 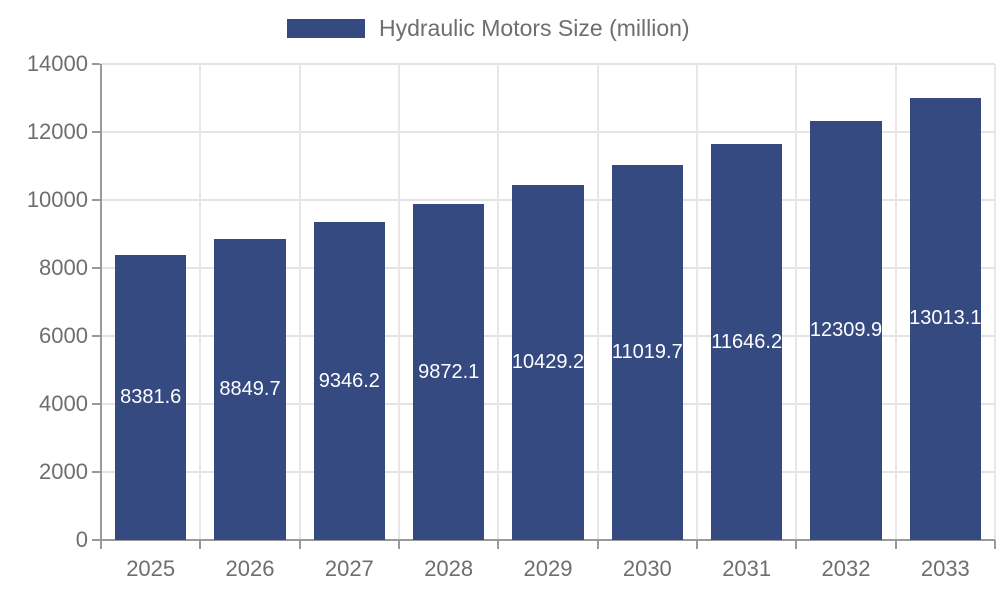 What do you see at coordinates (534, 28) in the screenshot?
I see `legend-label: Hydraulic Motors Size (million)` at bounding box center [534, 28].